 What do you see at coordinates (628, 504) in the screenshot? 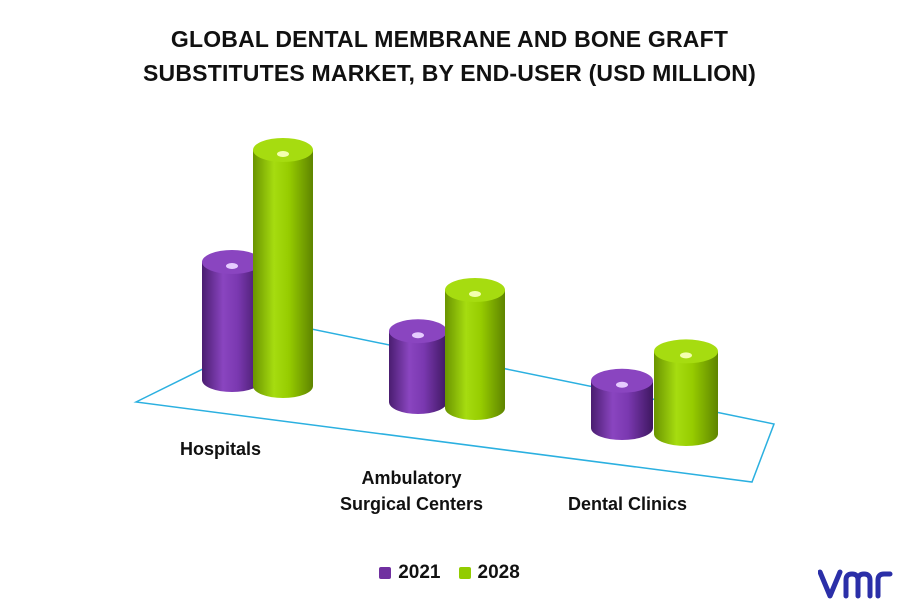
I see `category-label-dental-clinics: Dental Clinics` at bounding box center [628, 504].